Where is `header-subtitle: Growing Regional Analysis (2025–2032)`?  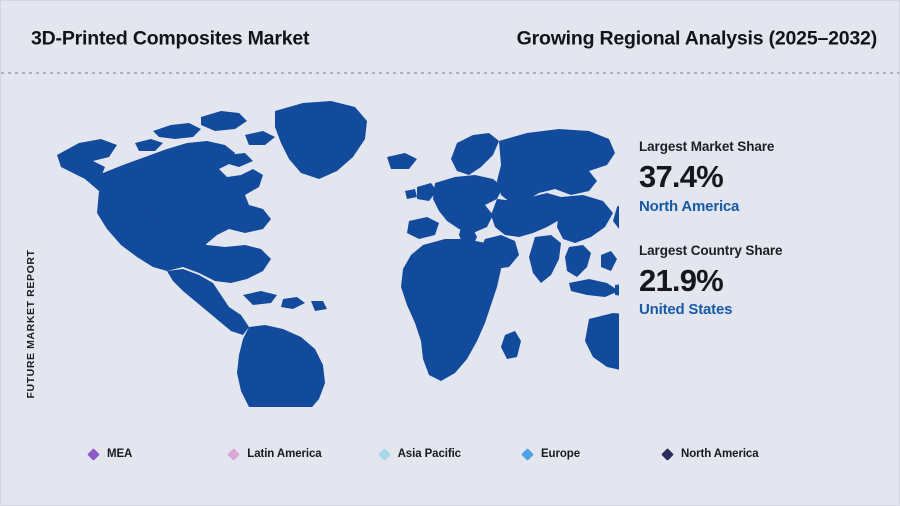 header-subtitle: Growing Regional Analysis (2025–2032) is located at coordinates (697, 38).